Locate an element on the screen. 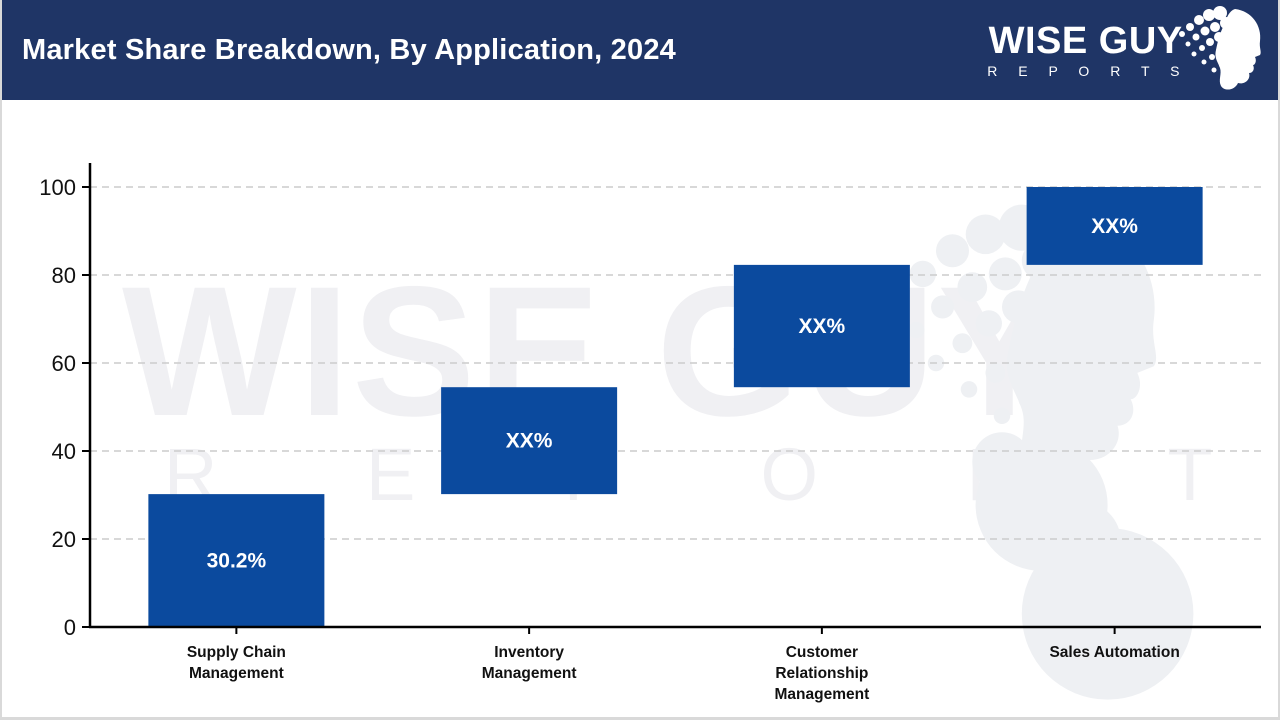 Image resolution: width=1280 pixels, height=720 pixels. y-tick-label: 0 is located at coordinates (70, 627).